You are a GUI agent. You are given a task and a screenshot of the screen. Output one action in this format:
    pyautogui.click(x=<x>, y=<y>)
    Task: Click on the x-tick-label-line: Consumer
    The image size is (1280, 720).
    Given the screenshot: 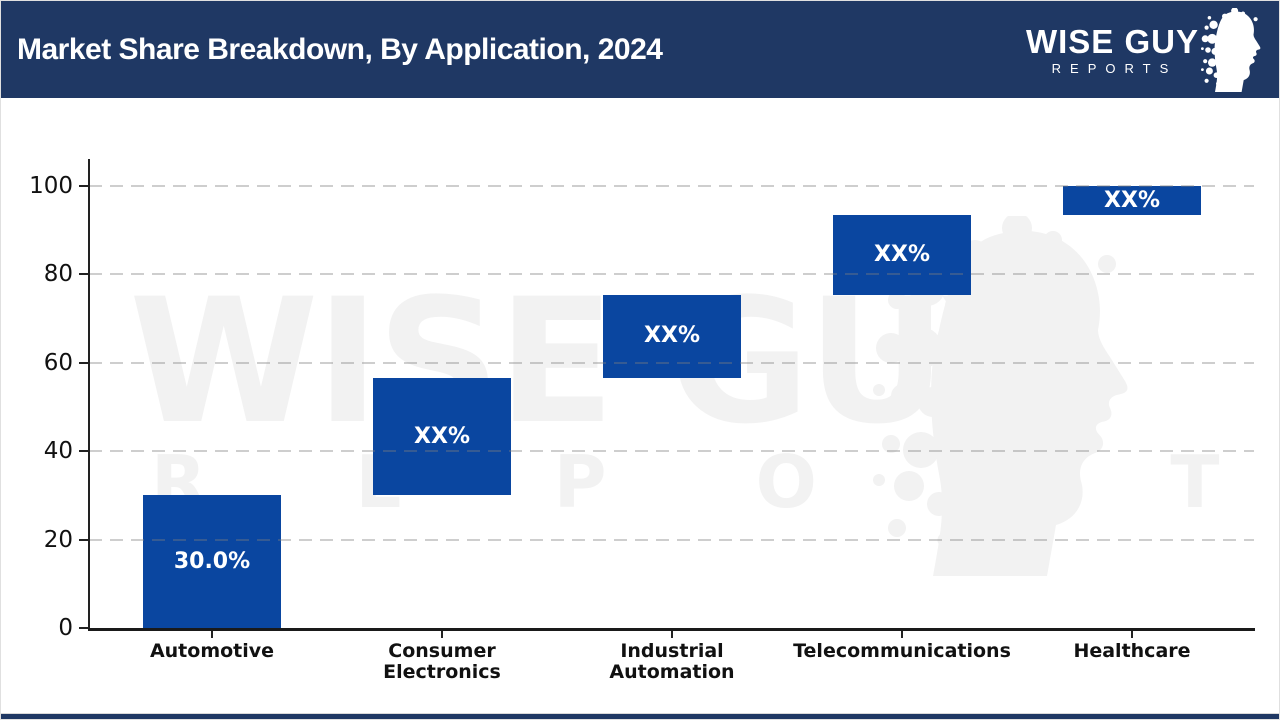 What is the action you would take?
    pyautogui.click(x=442, y=651)
    